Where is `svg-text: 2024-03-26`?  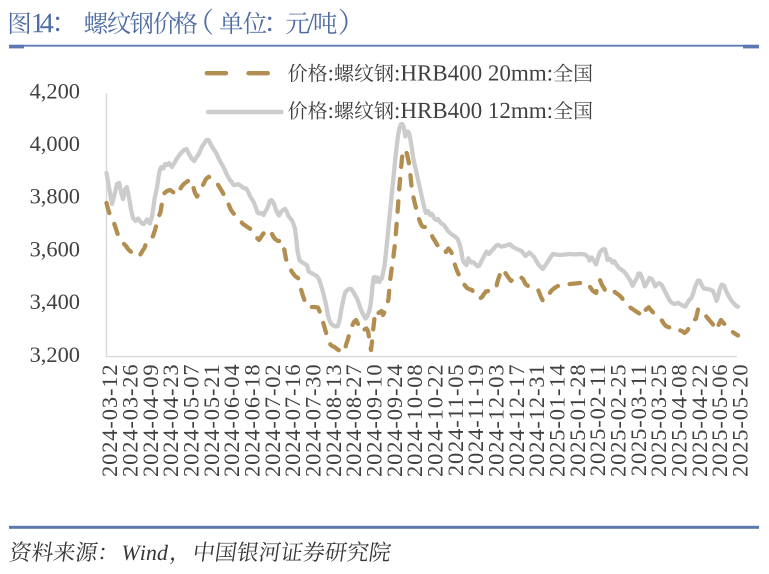 svg-text: 2024-03-26 is located at coordinates (130, 420).